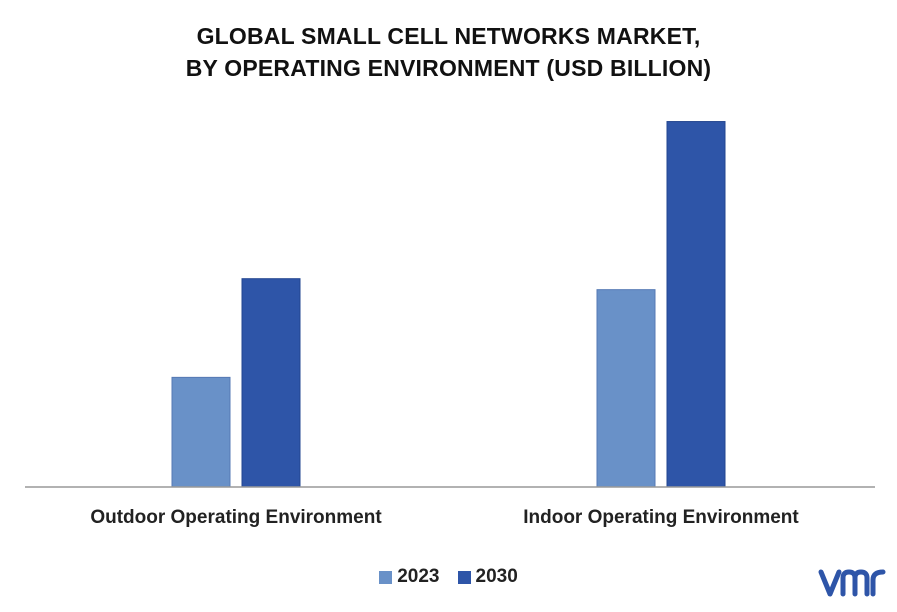  What do you see at coordinates (418, 576) in the screenshot?
I see `legend-label-2023: 2023` at bounding box center [418, 576].